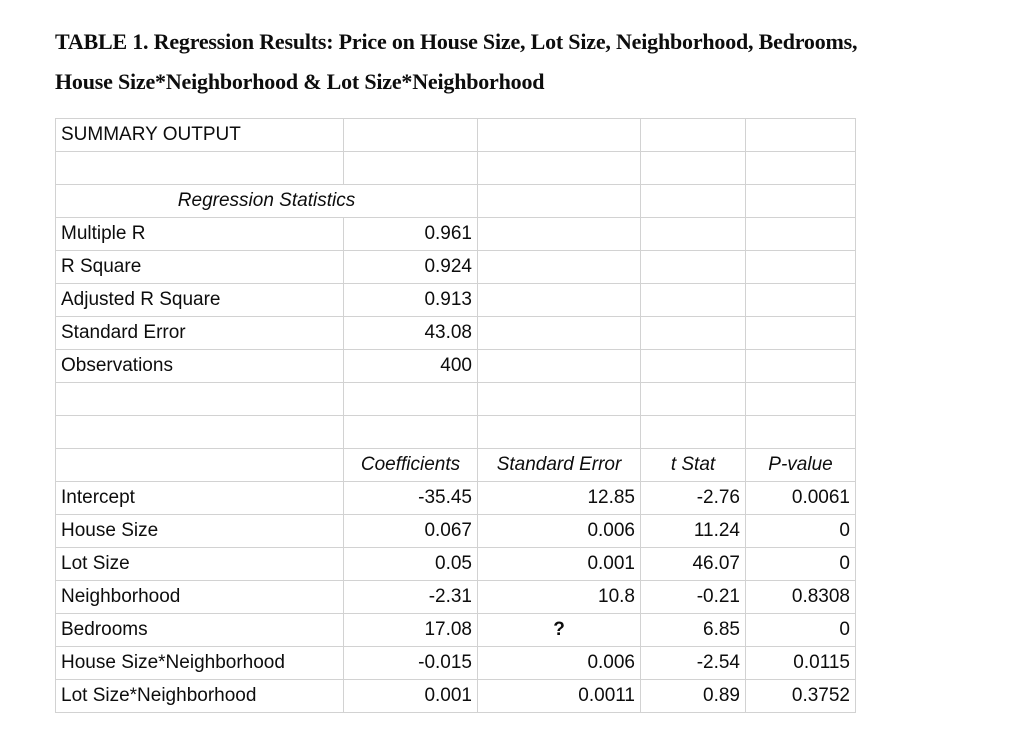 The image size is (1028, 742). I want to click on table-row: Observations 400, so click(455, 366).